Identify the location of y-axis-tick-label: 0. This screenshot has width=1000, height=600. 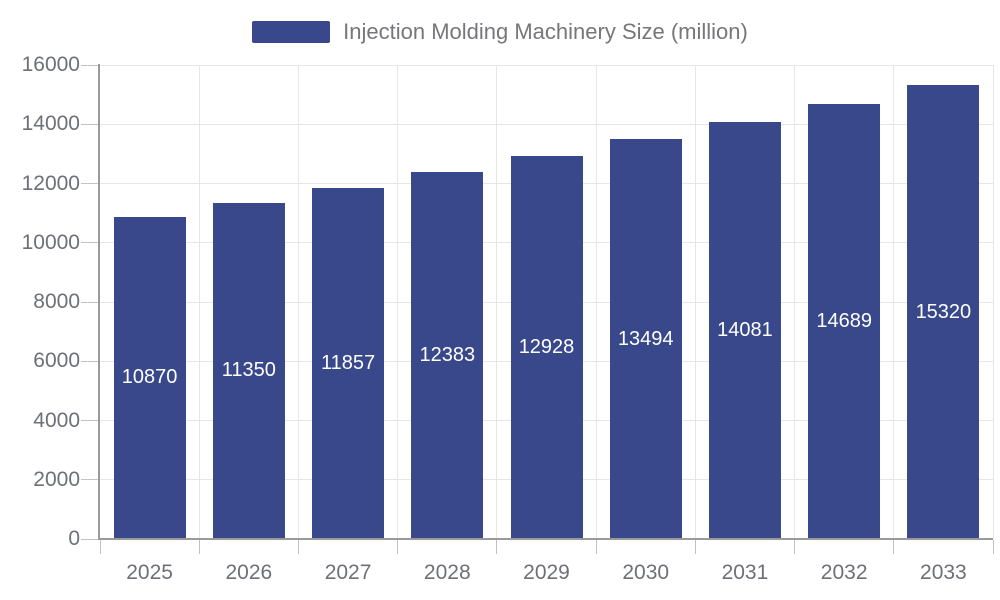
(74, 538).